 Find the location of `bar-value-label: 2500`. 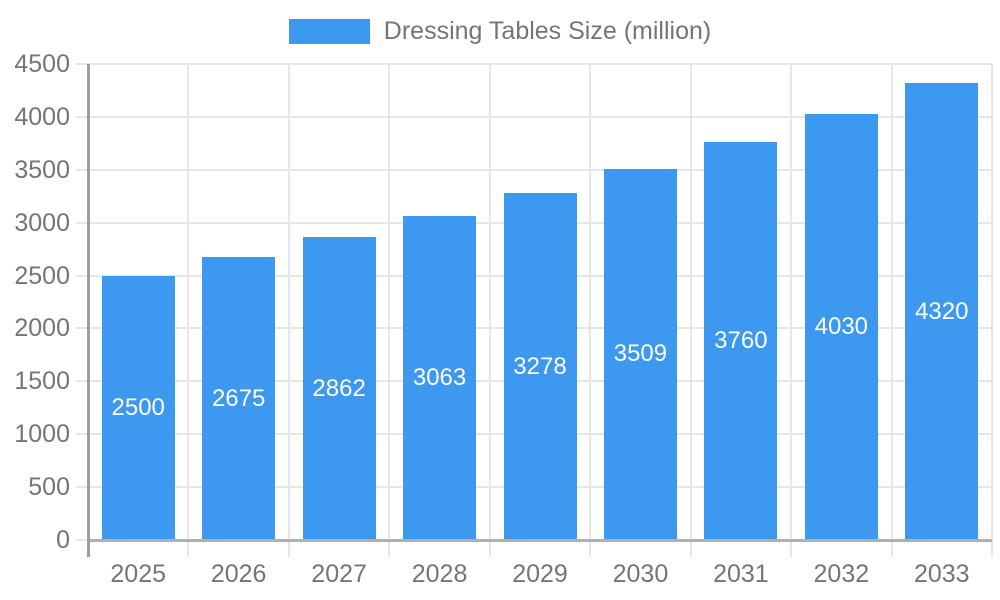

bar-value-label: 2500 is located at coordinates (138, 407).